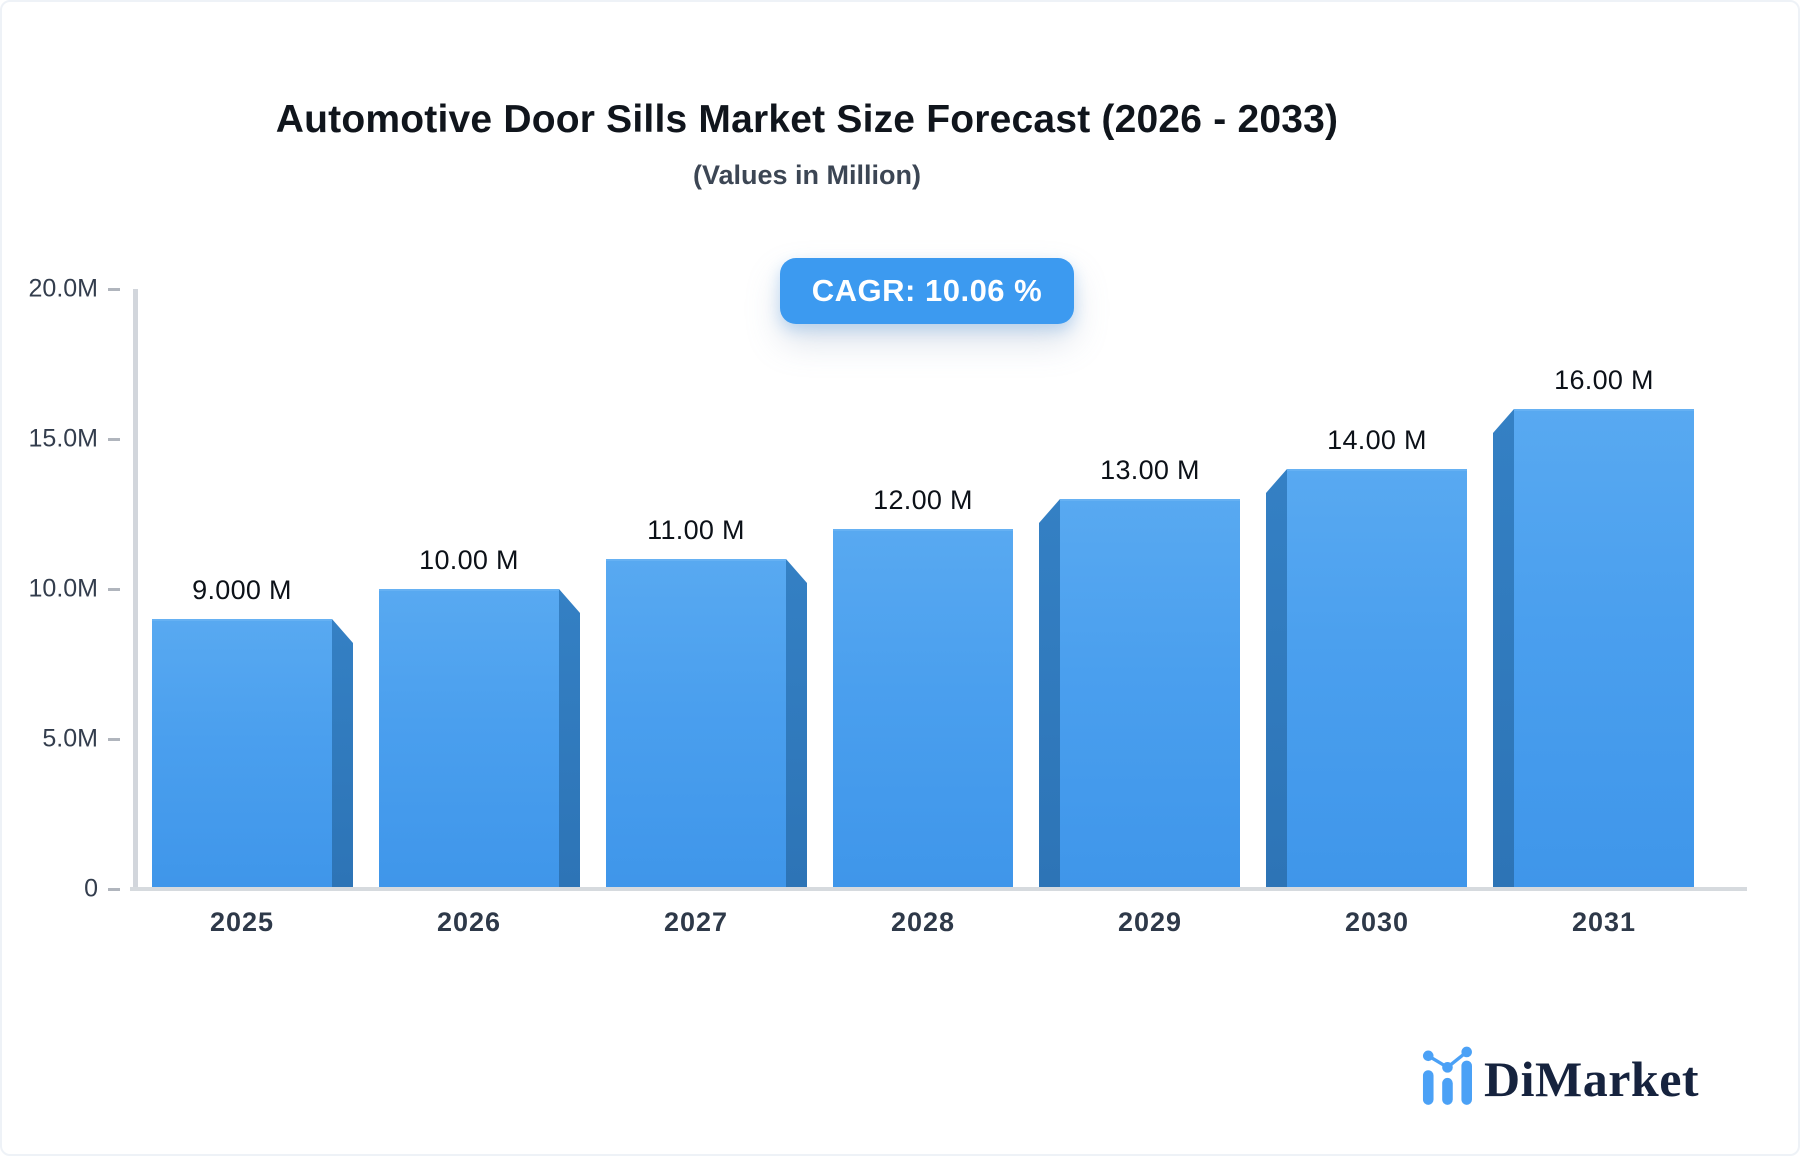 The height and width of the screenshot is (1156, 1800). I want to click on bar-value-label-2028: 12.00 M, so click(923, 500).